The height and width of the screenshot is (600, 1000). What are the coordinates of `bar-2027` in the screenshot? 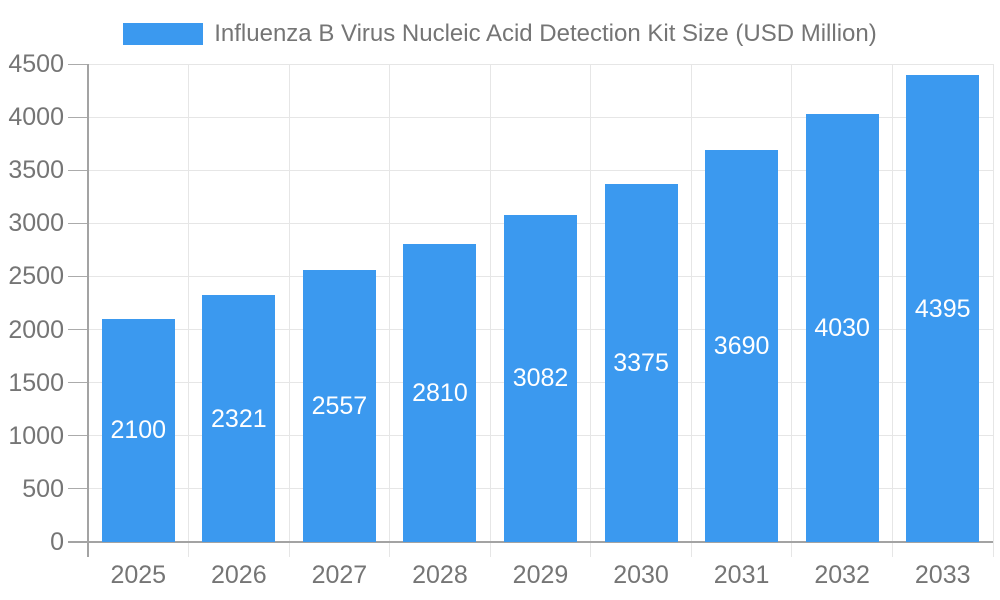 It's located at (339, 406).